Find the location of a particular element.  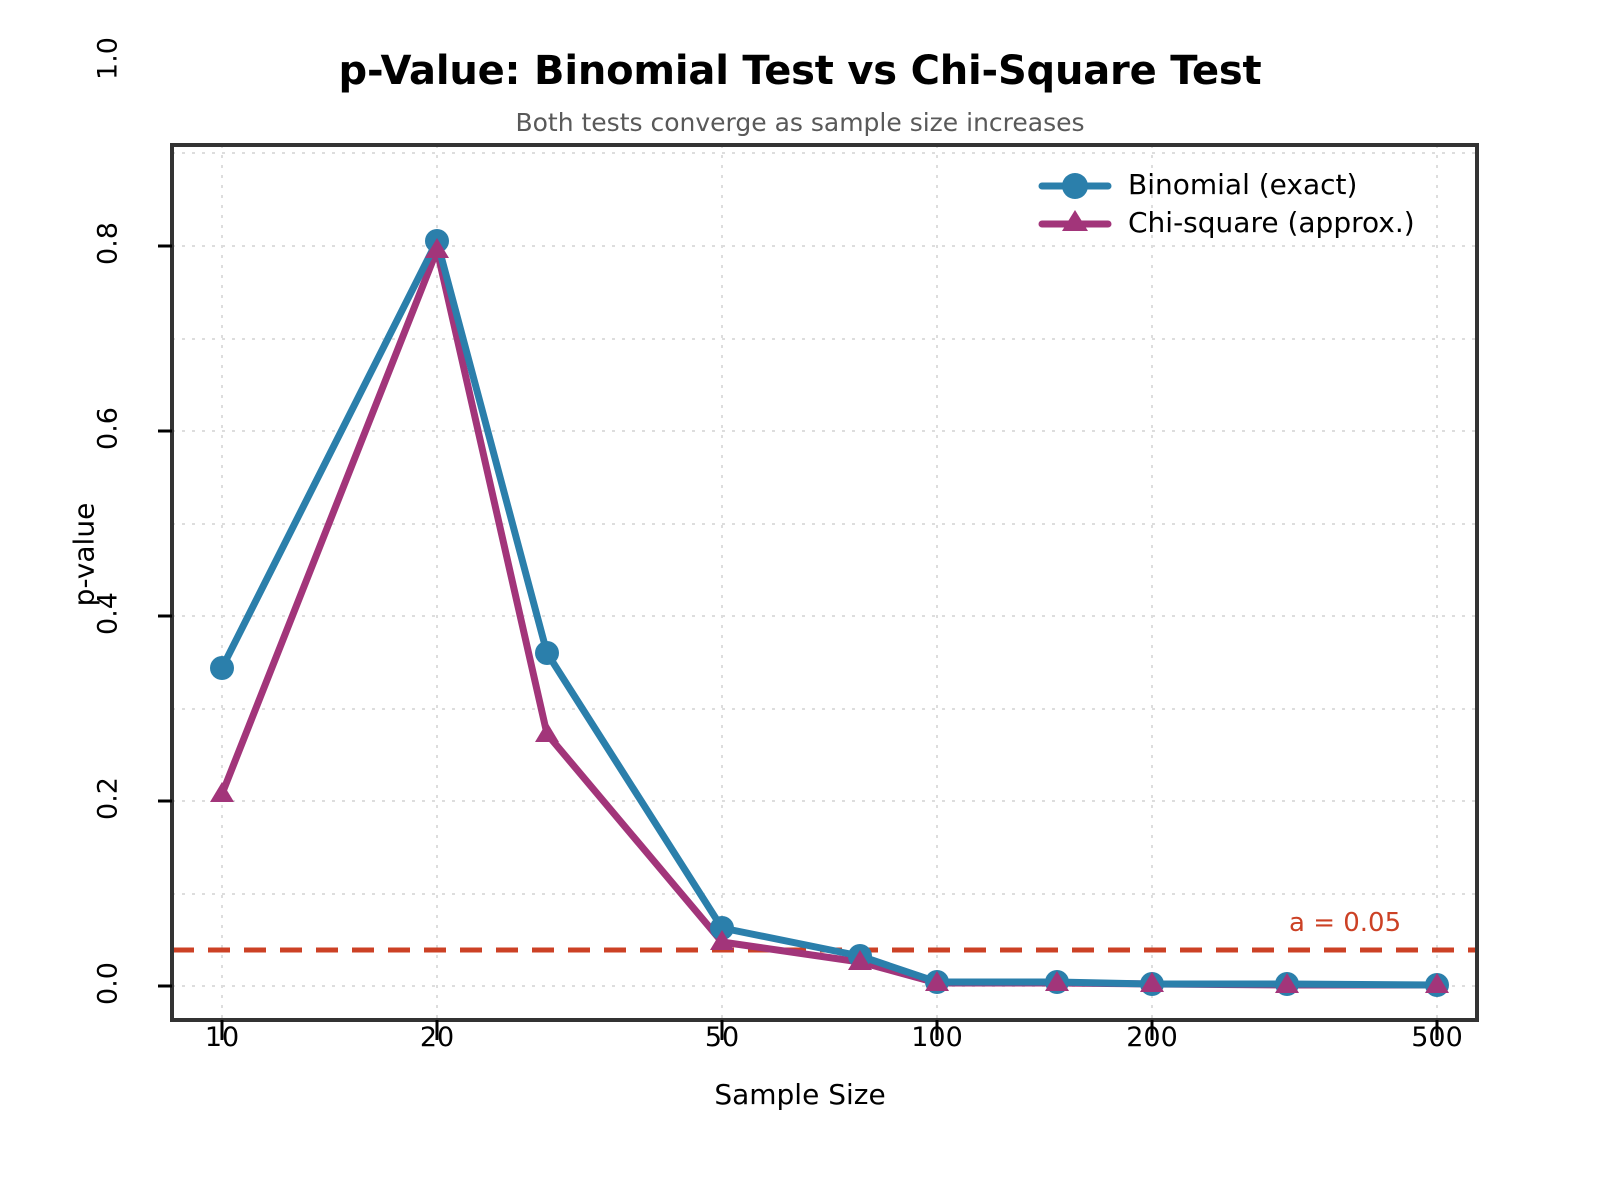

alpha-threshold-label: a = 0.05 is located at coordinates (1345, 923).